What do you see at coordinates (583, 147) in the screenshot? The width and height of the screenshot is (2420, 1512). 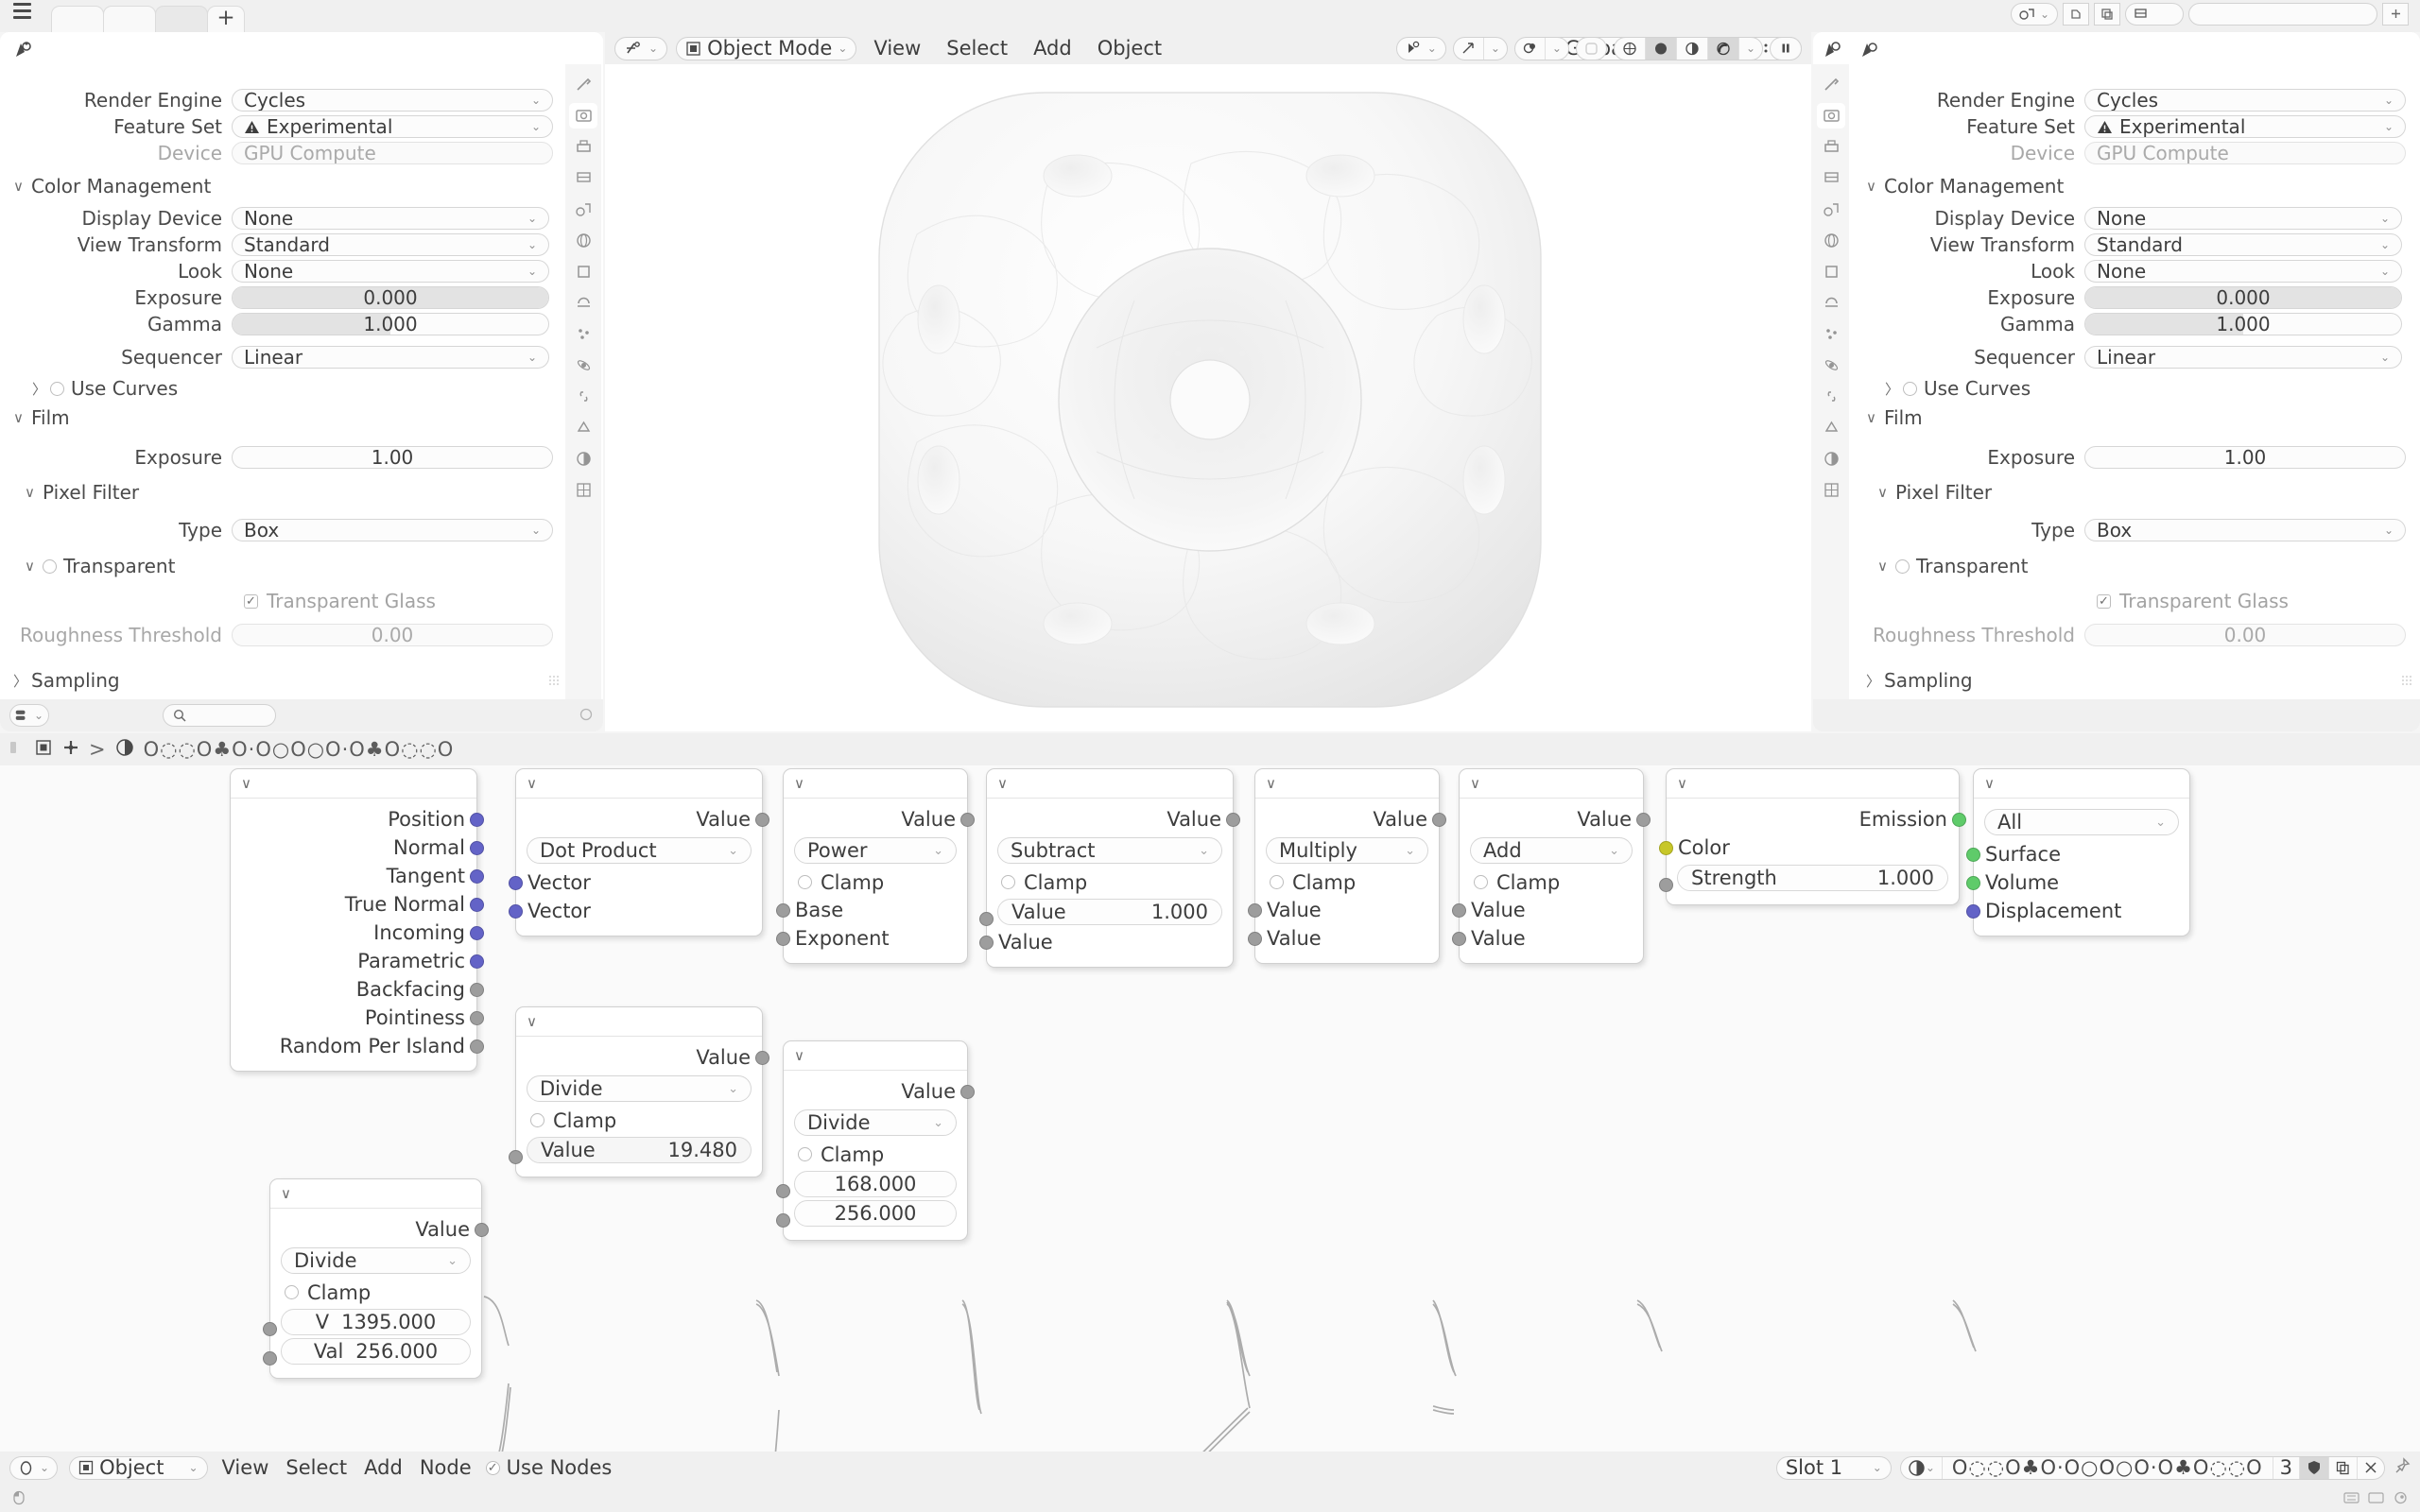 I see `tab-output` at bounding box center [583, 147].